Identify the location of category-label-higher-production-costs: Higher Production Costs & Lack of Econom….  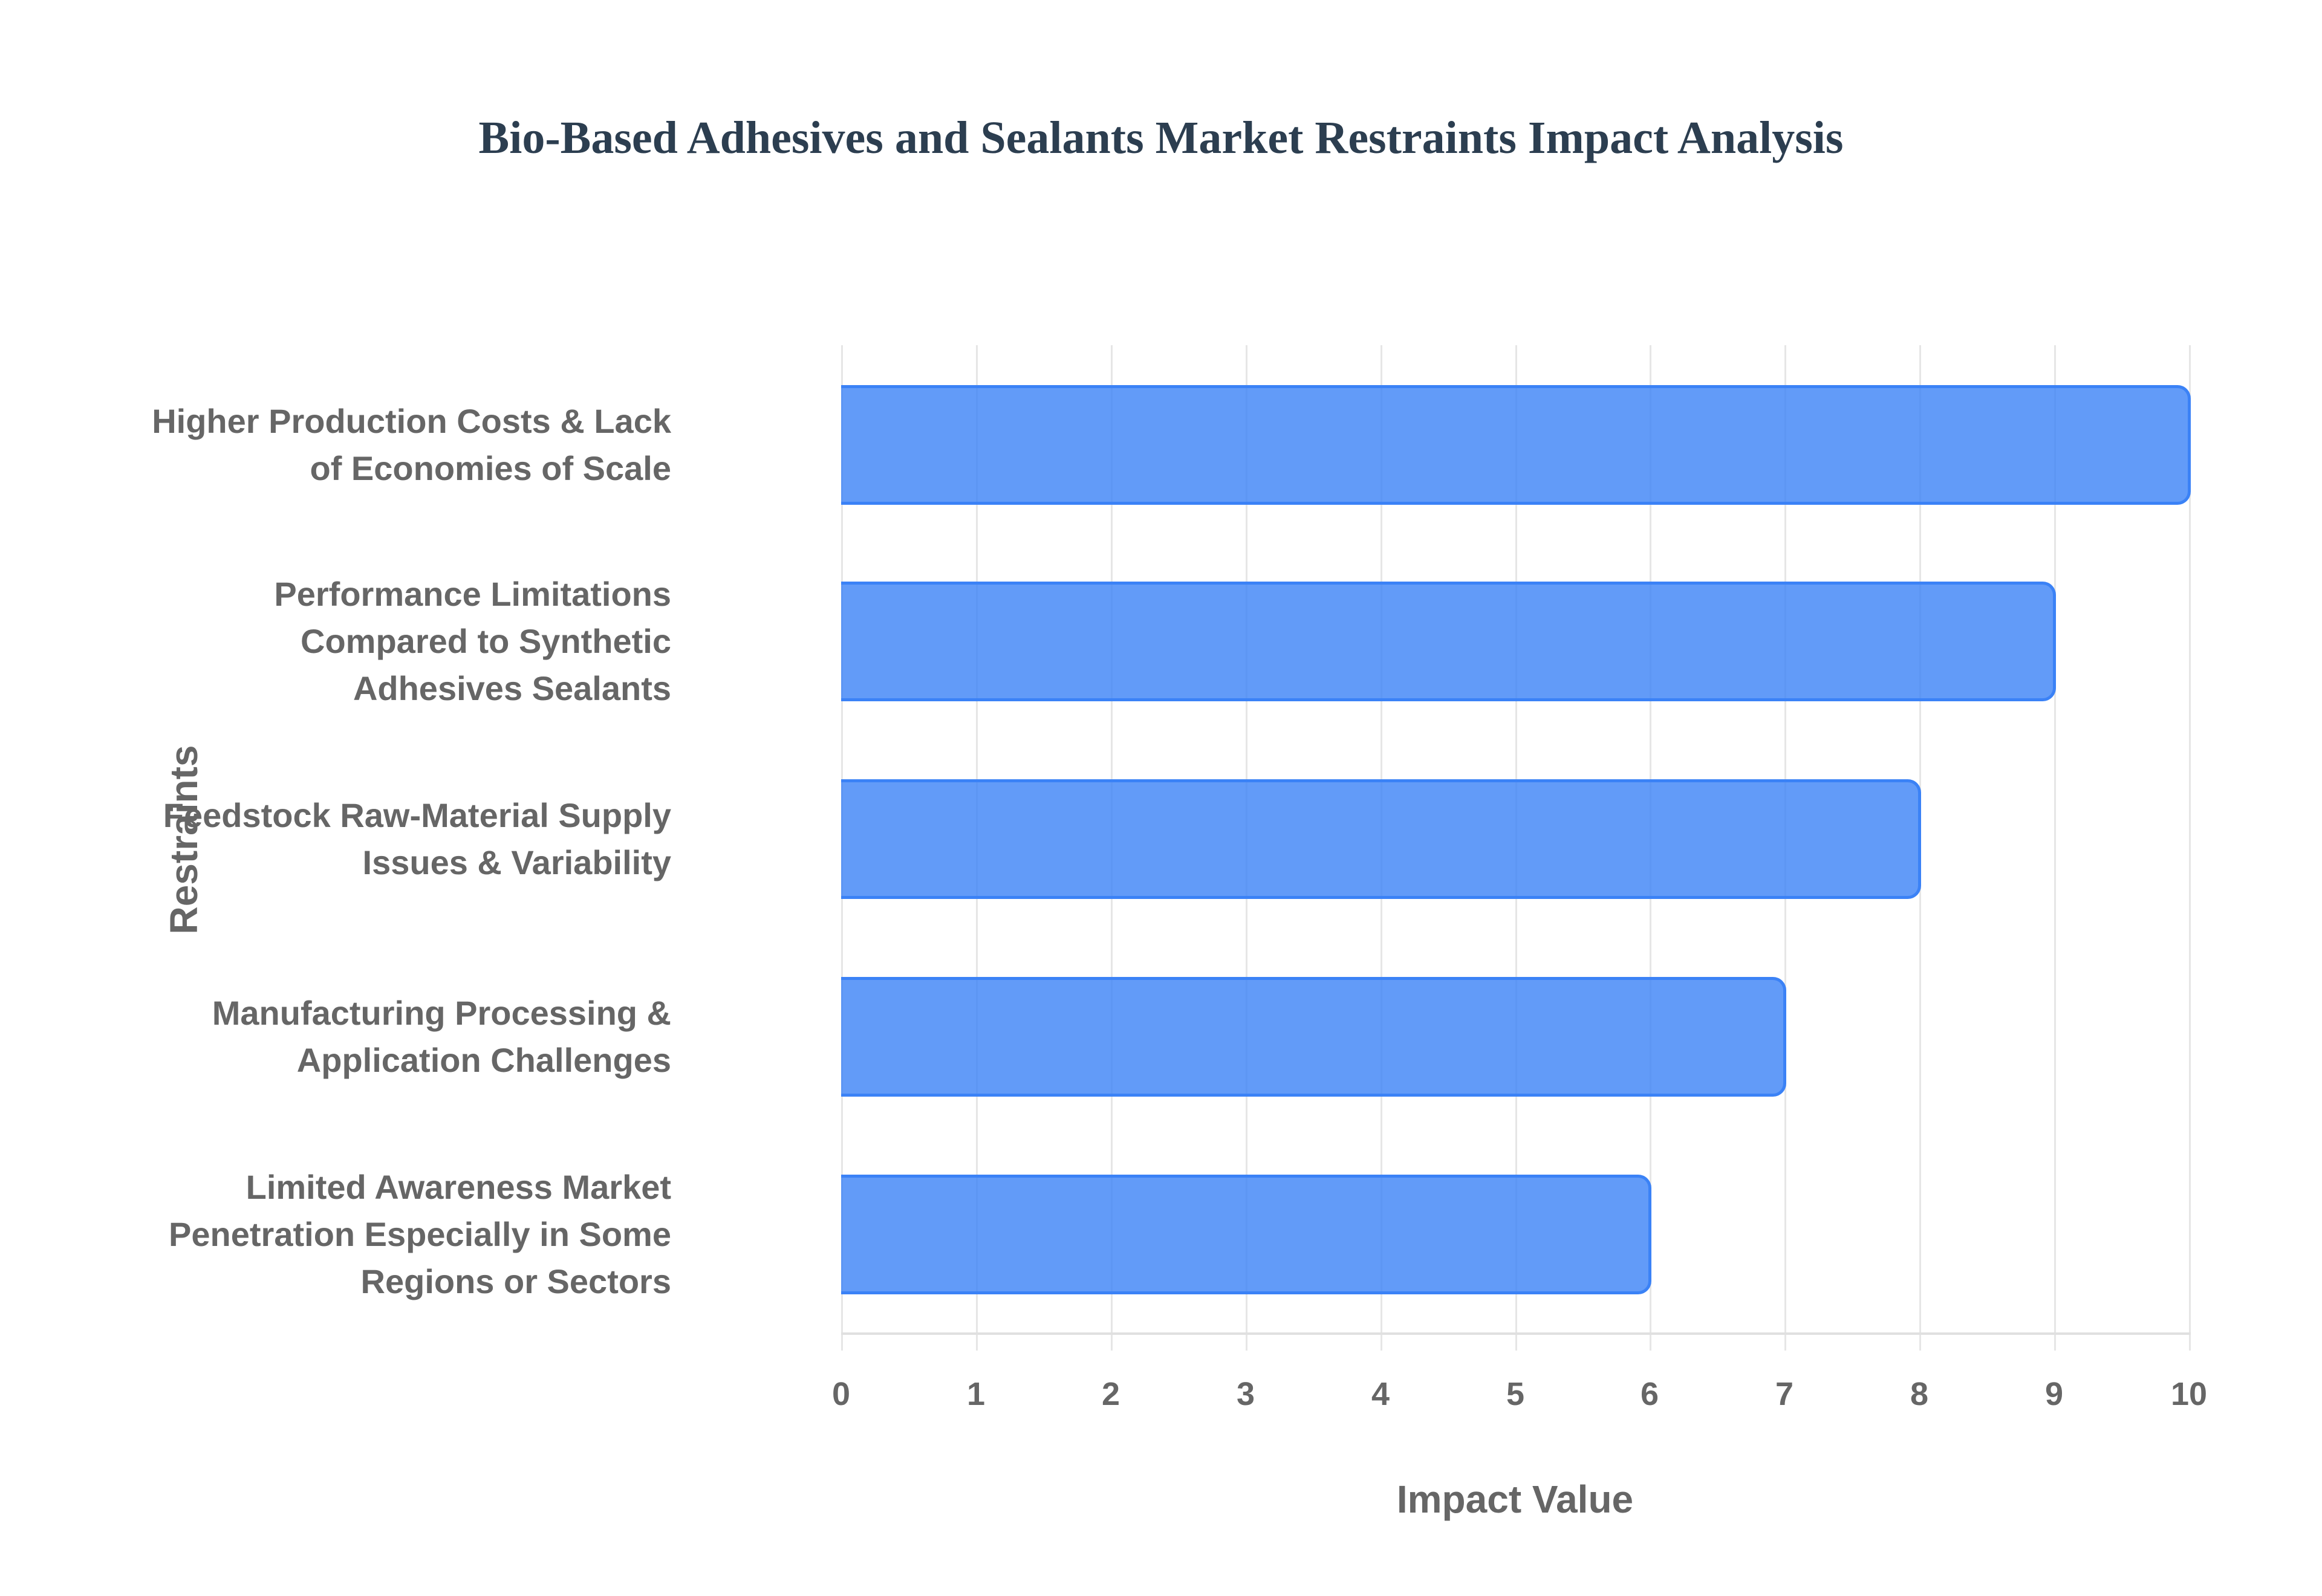
(338, 444).